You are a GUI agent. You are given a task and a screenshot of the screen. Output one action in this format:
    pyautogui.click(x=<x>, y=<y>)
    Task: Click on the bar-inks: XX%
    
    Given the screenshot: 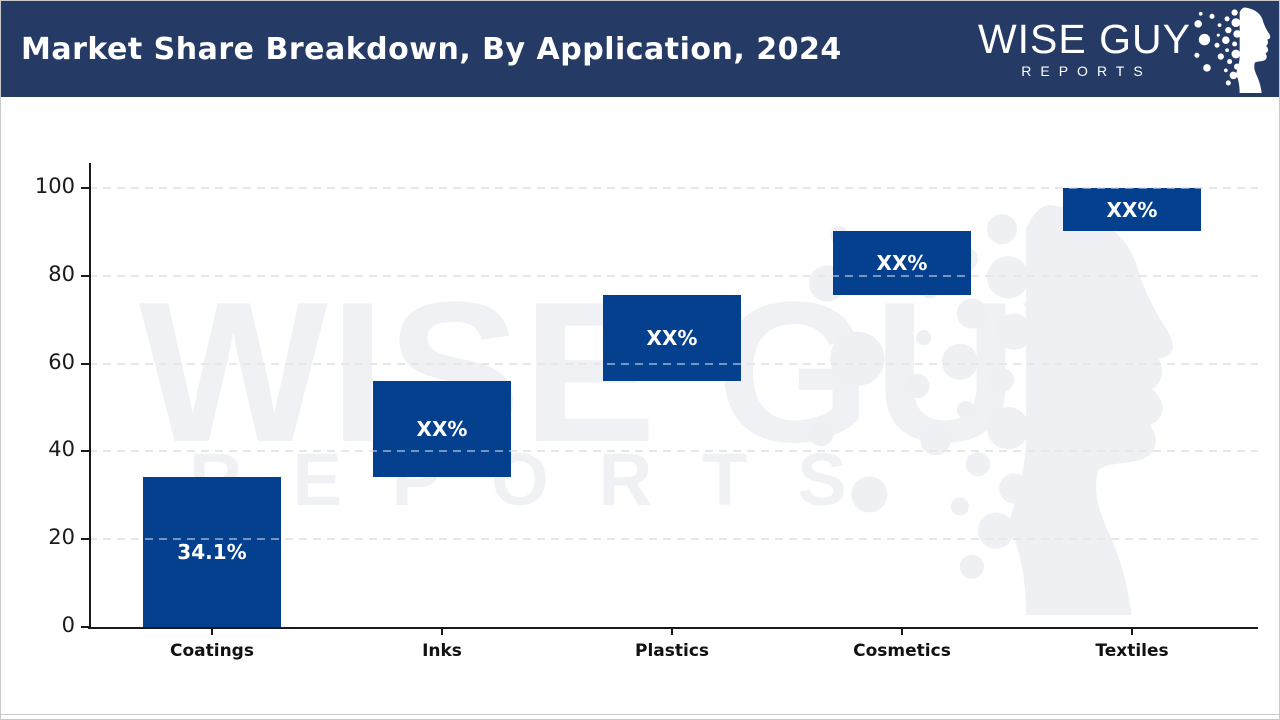 What is the action you would take?
    pyautogui.click(x=442, y=429)
    